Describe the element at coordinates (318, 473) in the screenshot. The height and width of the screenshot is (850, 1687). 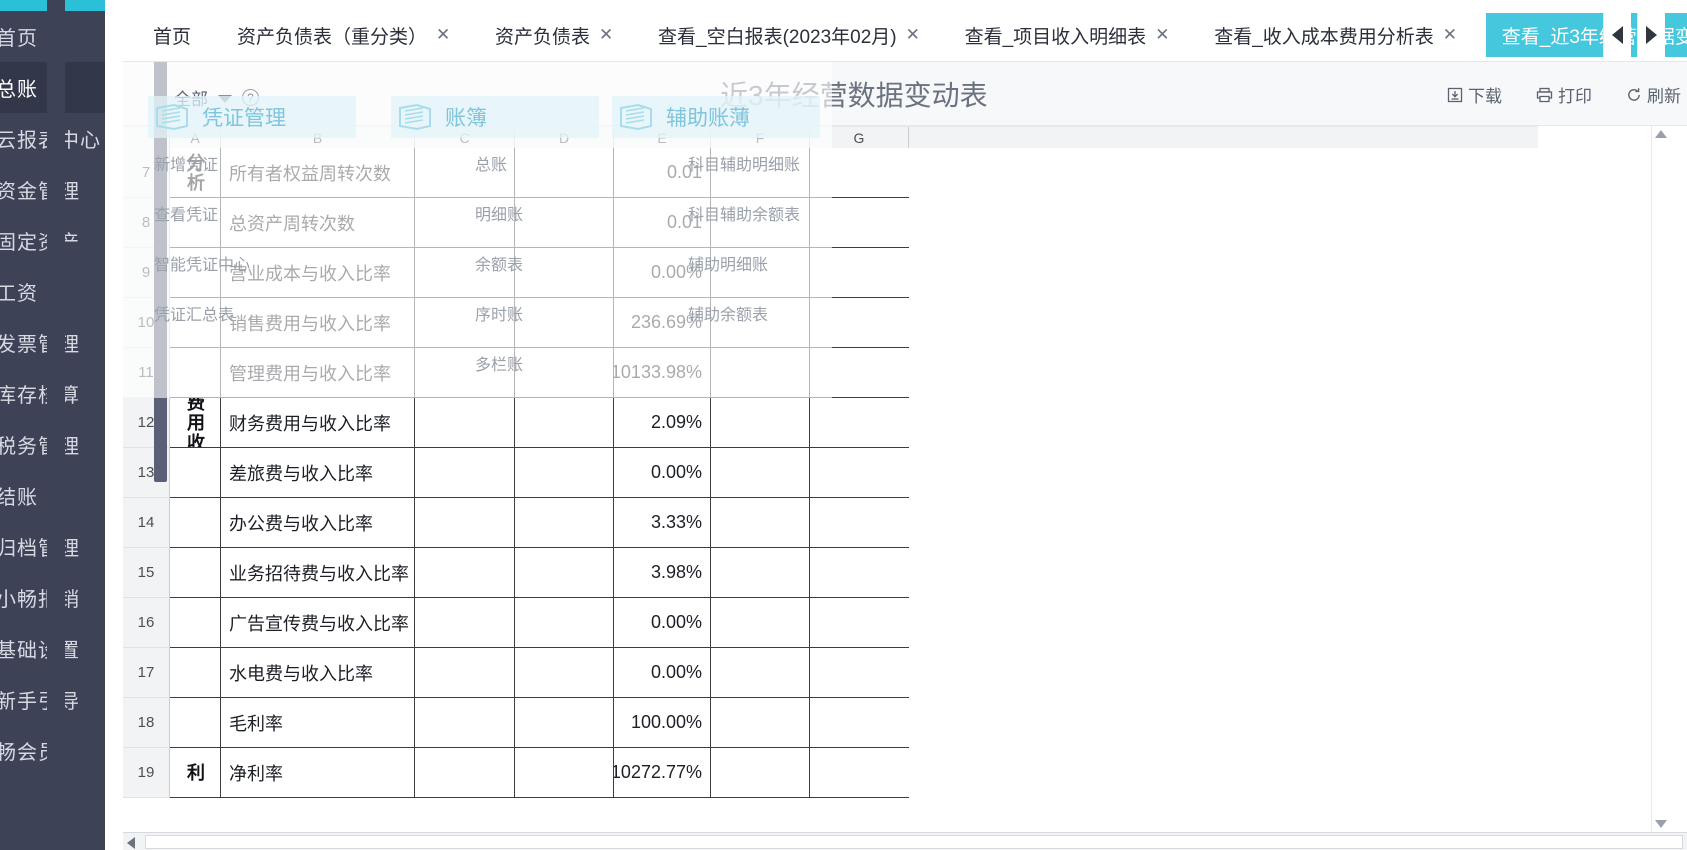
I see `cell-B13: 差旅费与收入比率` at that location.